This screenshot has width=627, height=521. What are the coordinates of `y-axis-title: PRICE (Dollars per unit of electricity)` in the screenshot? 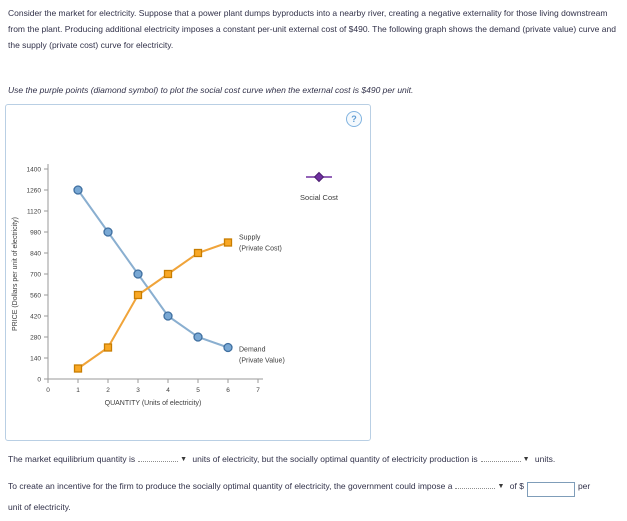 It's located at (15, 274).